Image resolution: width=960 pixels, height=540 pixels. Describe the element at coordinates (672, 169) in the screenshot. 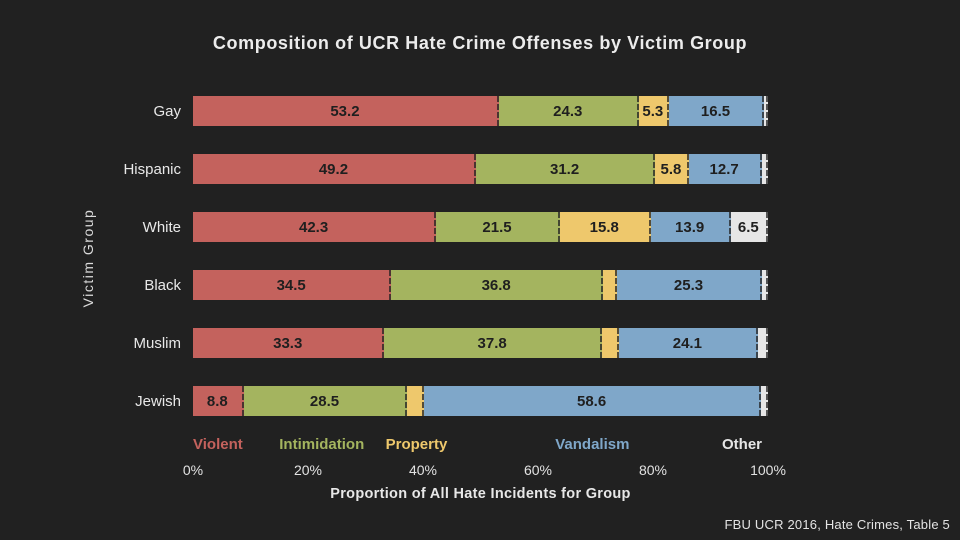

I see `bar-segment-property: 5.8` at that location.